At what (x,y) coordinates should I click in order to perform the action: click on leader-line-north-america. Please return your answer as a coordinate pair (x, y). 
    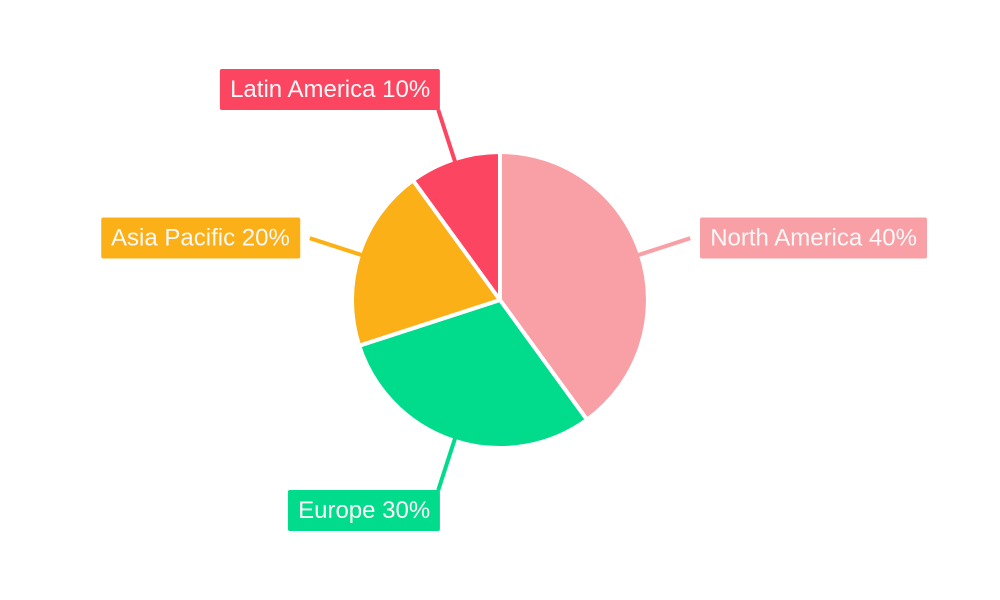
    Looking at the image, I should click on (664, 247).